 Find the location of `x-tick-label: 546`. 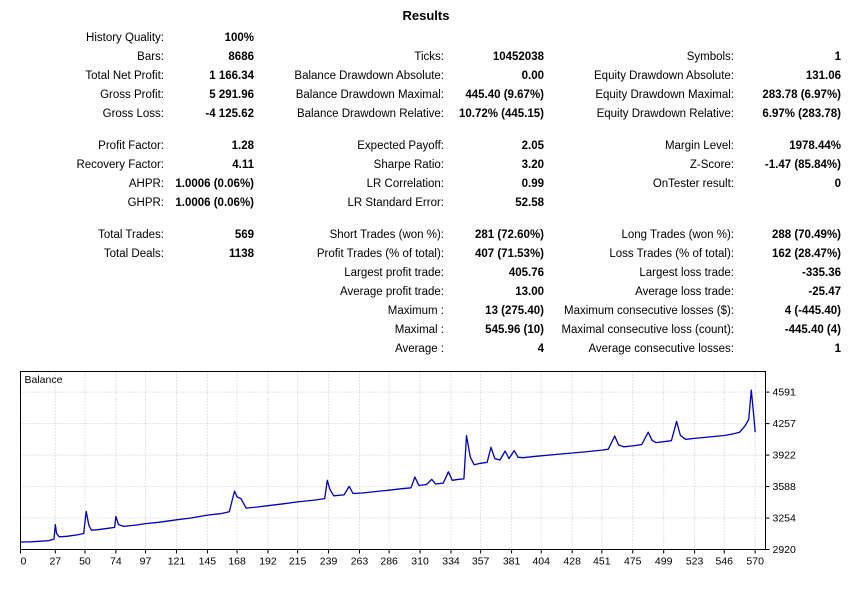

x-tick-label: 546 is located at coordinates (724, 562).